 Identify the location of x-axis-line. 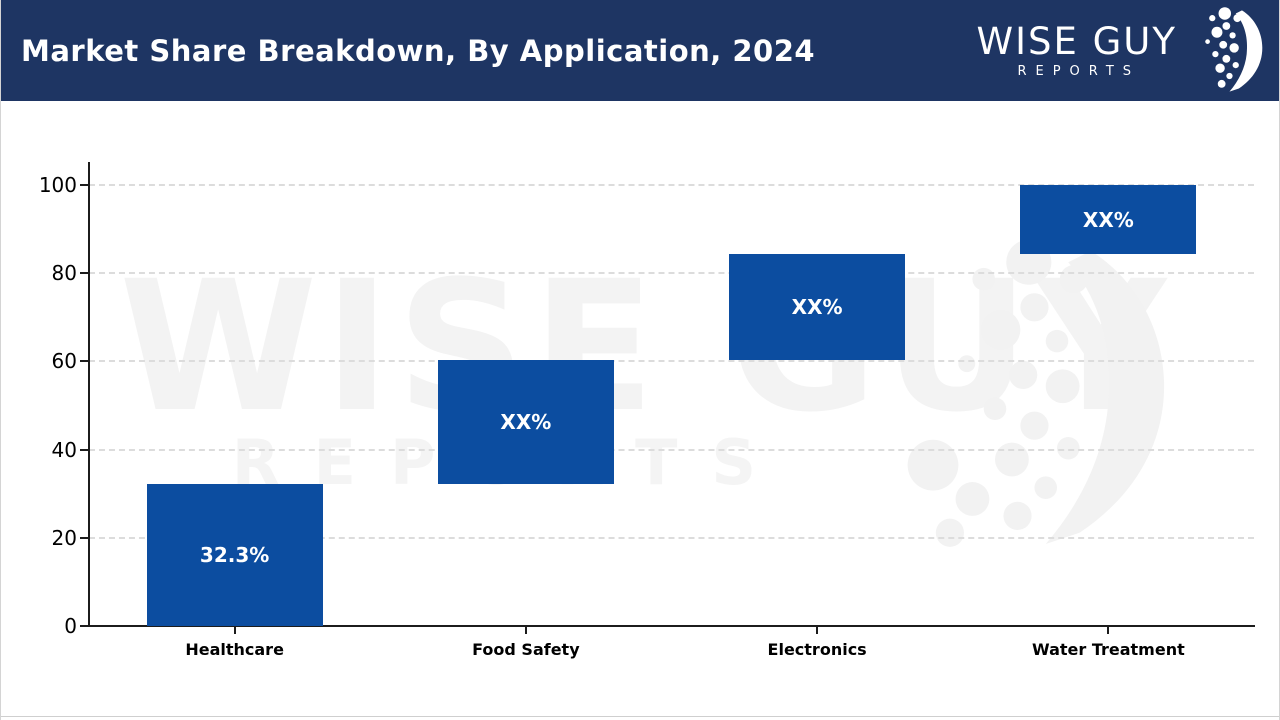
(671, 626).